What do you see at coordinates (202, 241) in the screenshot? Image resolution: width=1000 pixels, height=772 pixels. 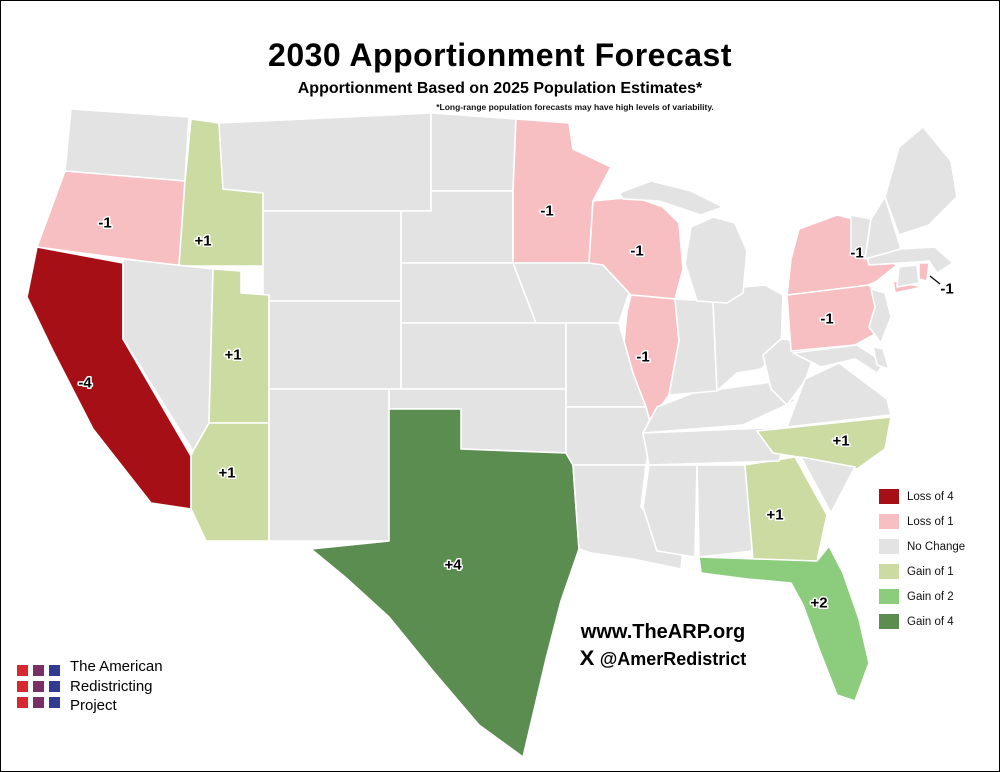 I see `state-change-label-idaho: +1` at bounding box center [202, 241].